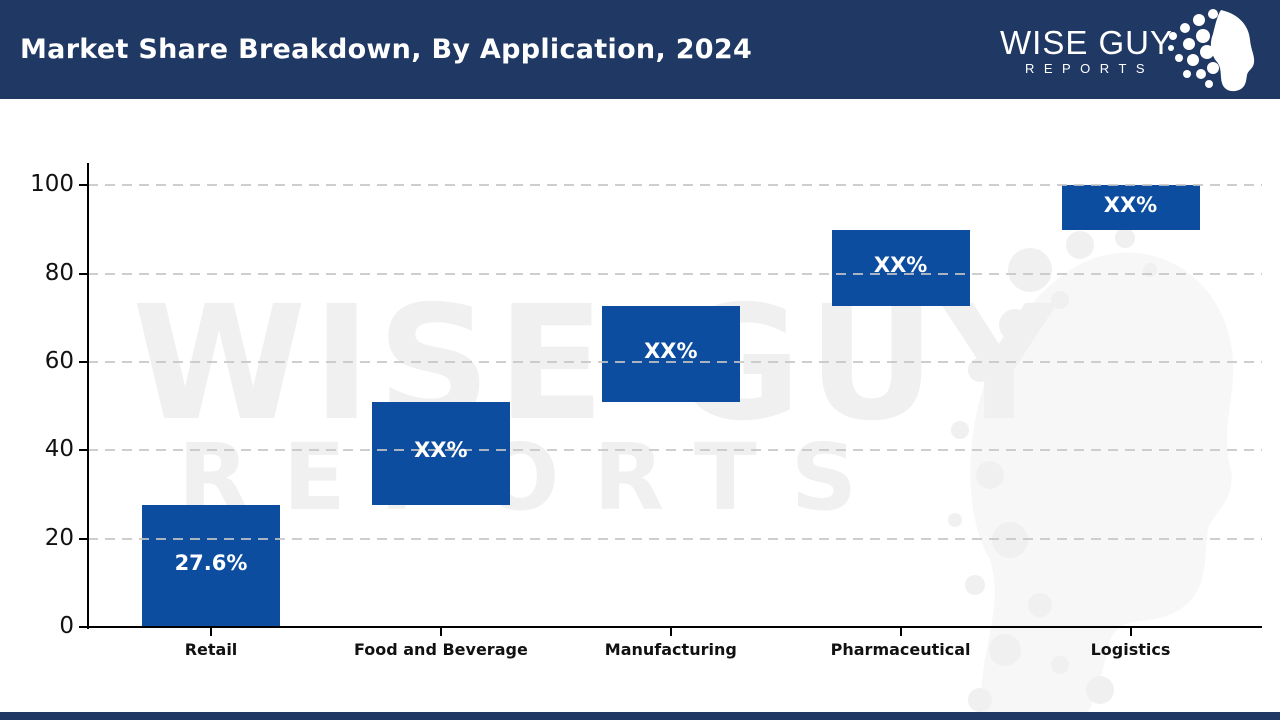 The width and height of the screenshot is (1280, 720). What do you see at coordinates (59, 537) in the screenshot?
I see `y-tick-label: 20` at bounding box center [59, 537].